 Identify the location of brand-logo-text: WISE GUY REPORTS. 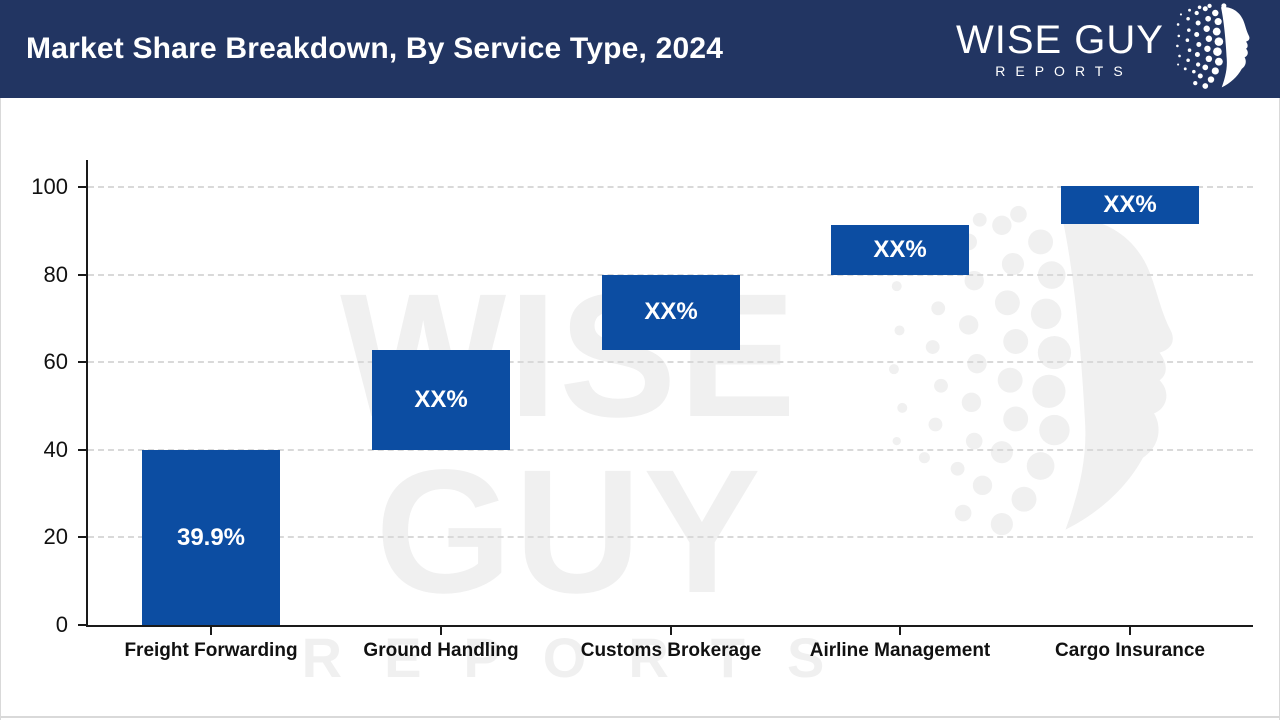
(1060, 49).